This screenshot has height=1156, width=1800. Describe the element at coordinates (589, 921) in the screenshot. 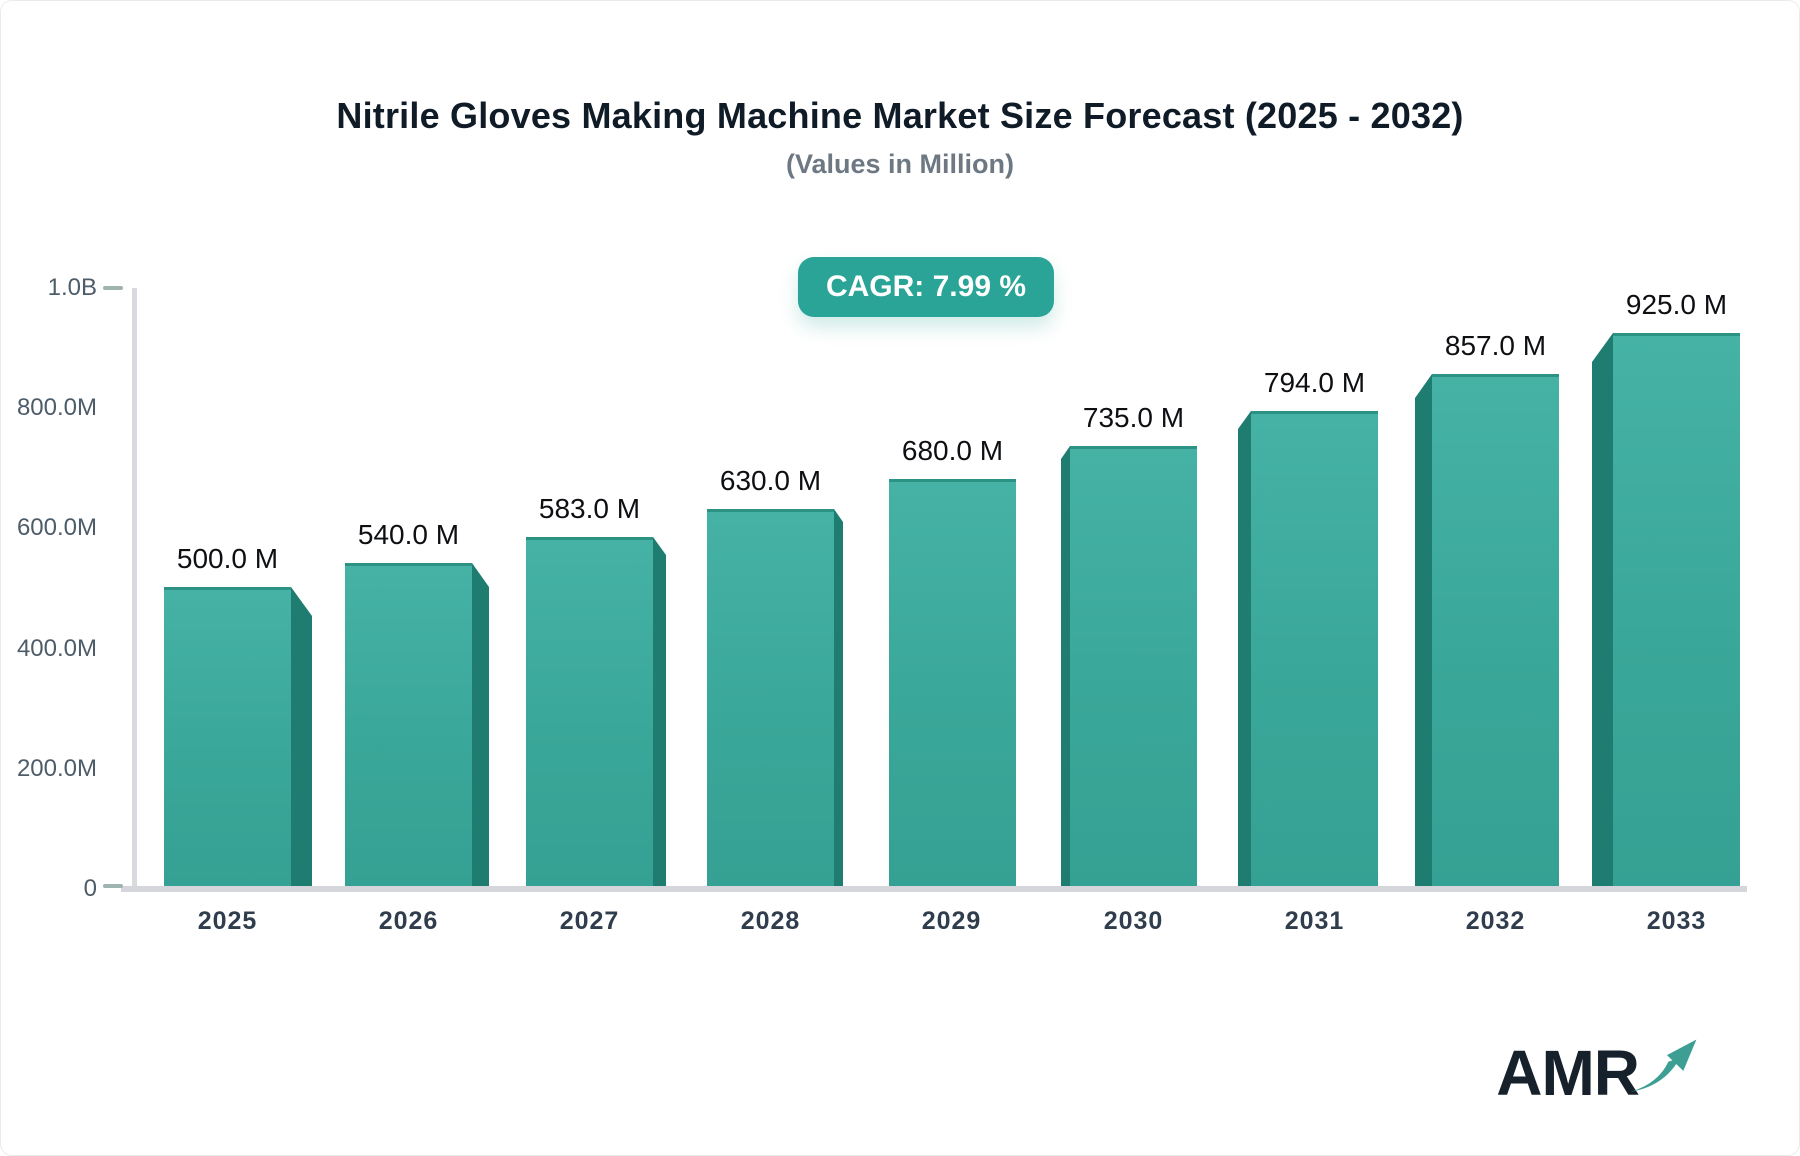

I see `x-tick-label: 2027` at that location.